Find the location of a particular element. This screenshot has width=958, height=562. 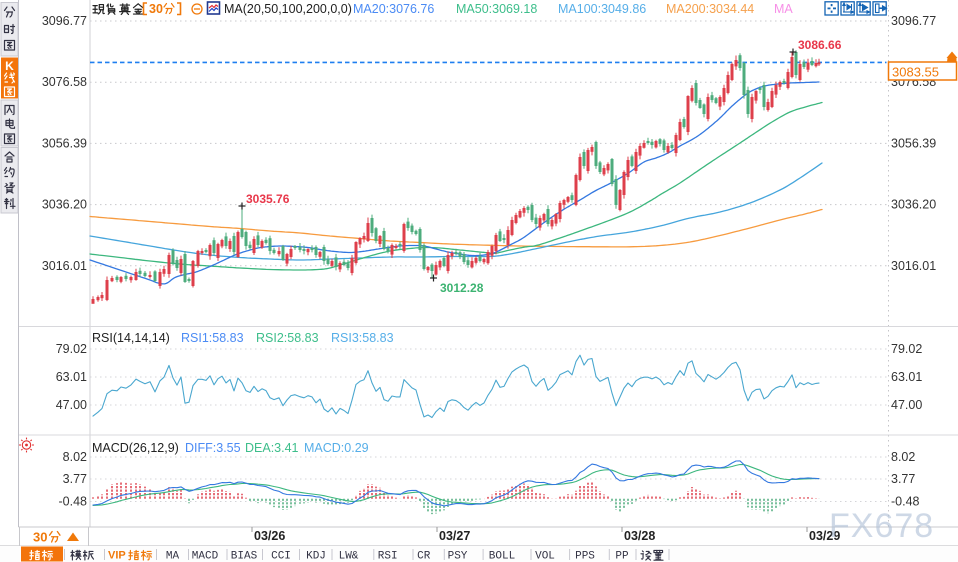

svg-text: PP is located at coordinates (622, 556).